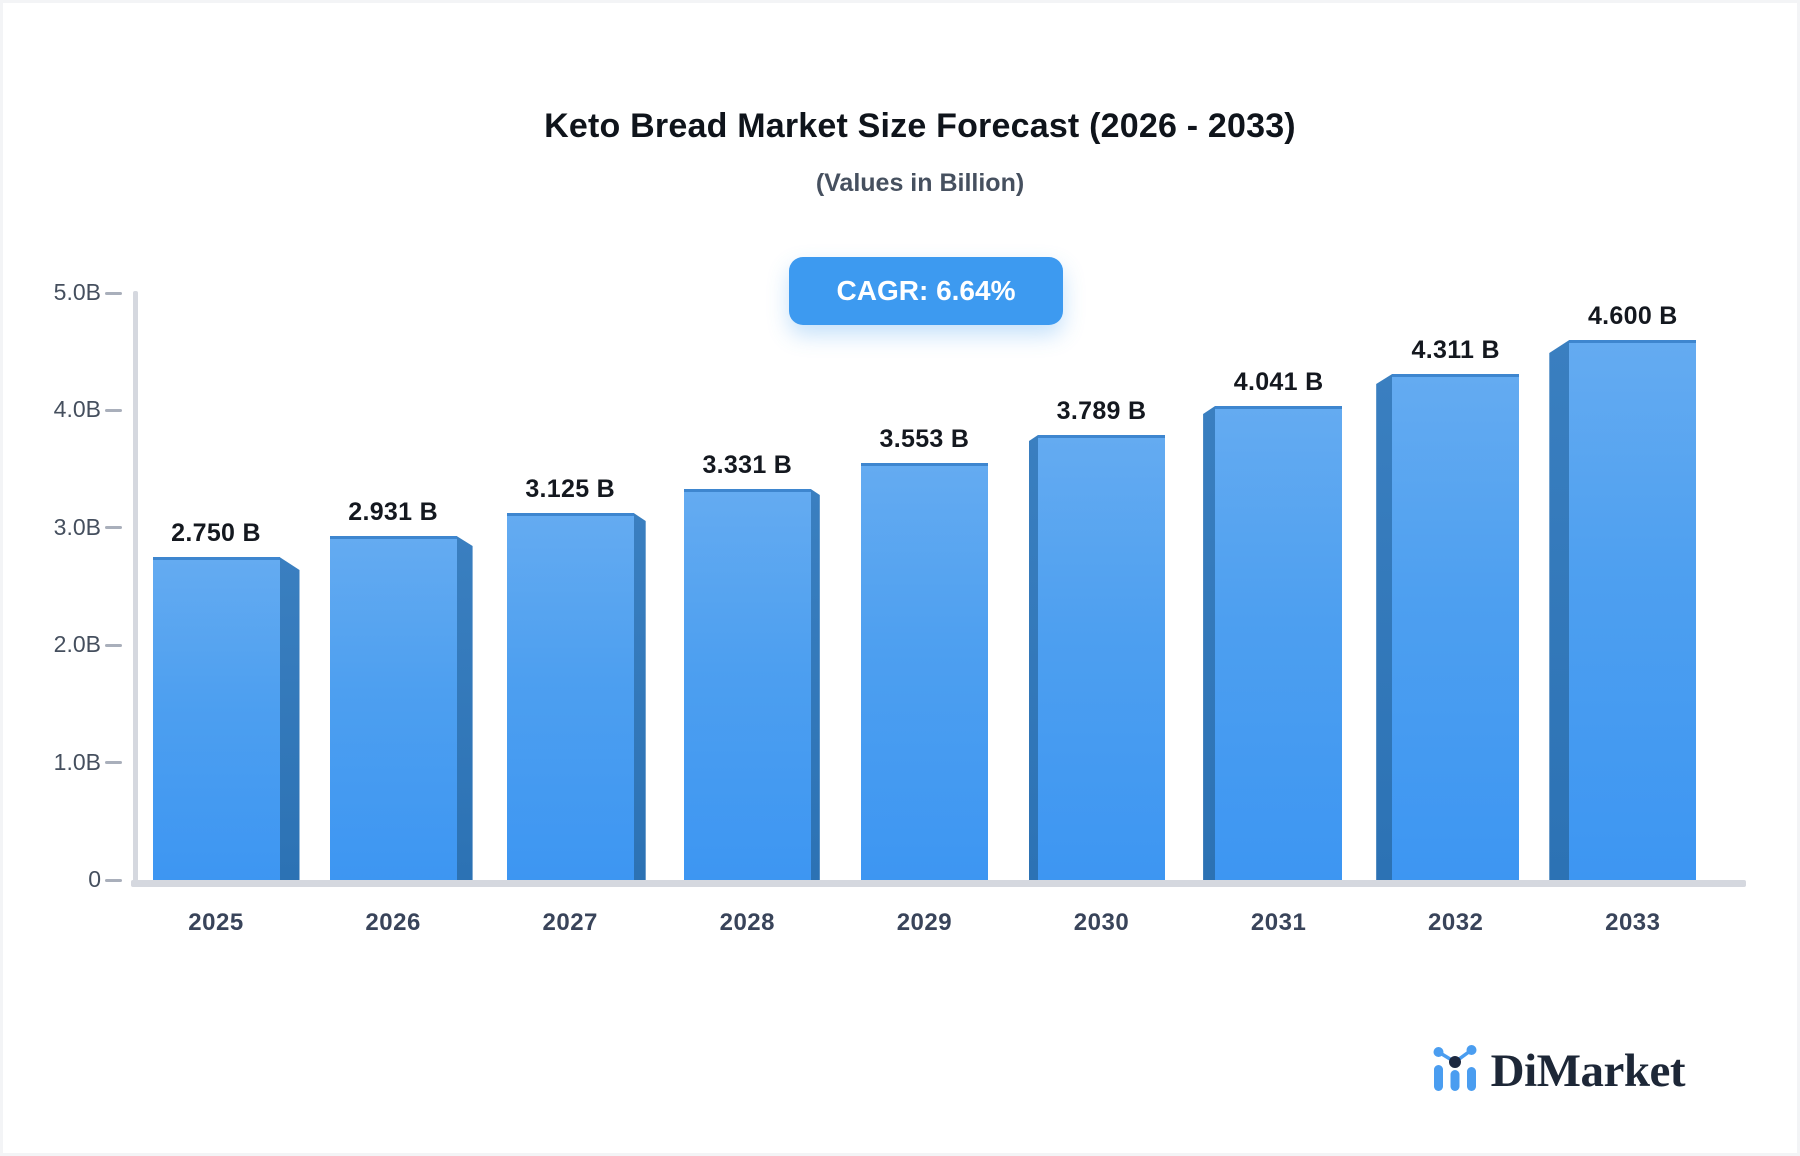  I want to click on x-tick-label-2032: 2032, so click(1455, 922).